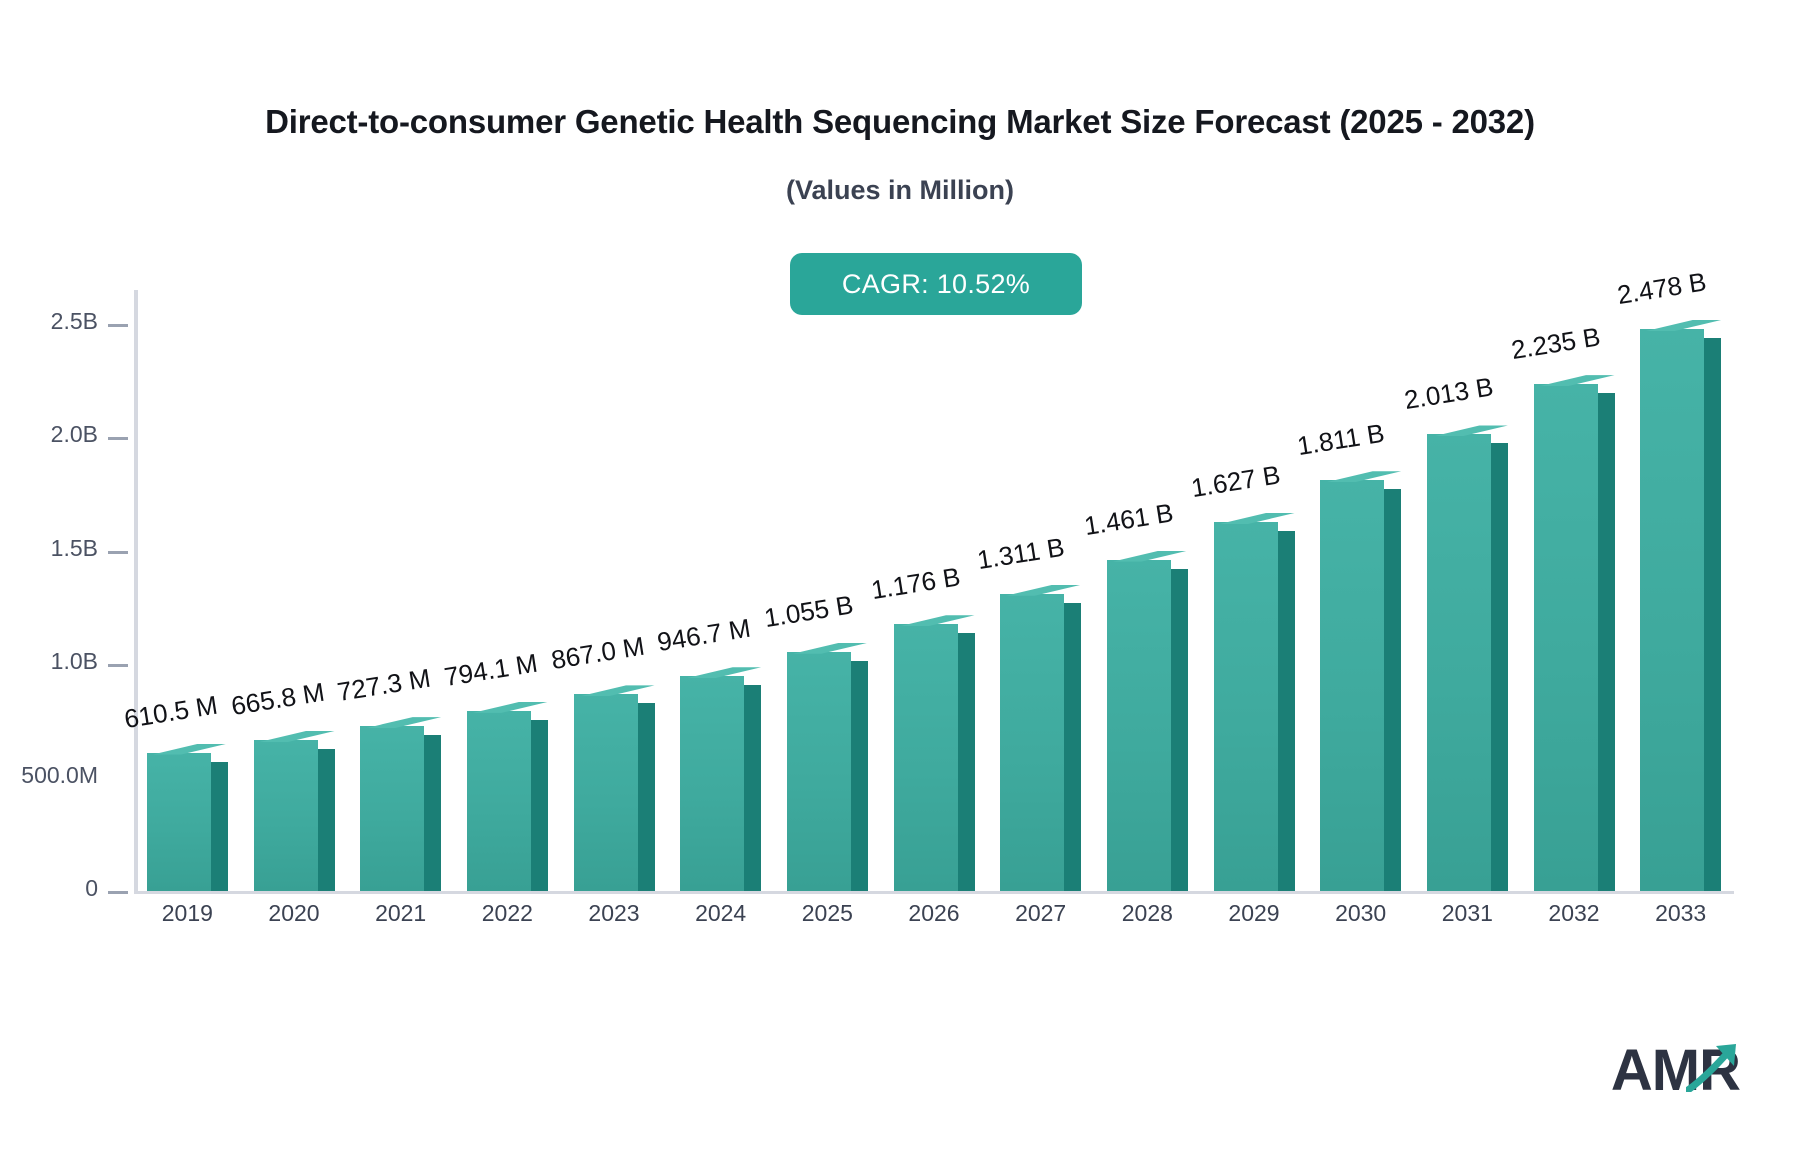 Image resolution: width=1800 pixels, height=1156 pixels. Describe the element at coordinates (915, 583) in the screenshot. I see `bar-value-label: 1.176 B` at that location.